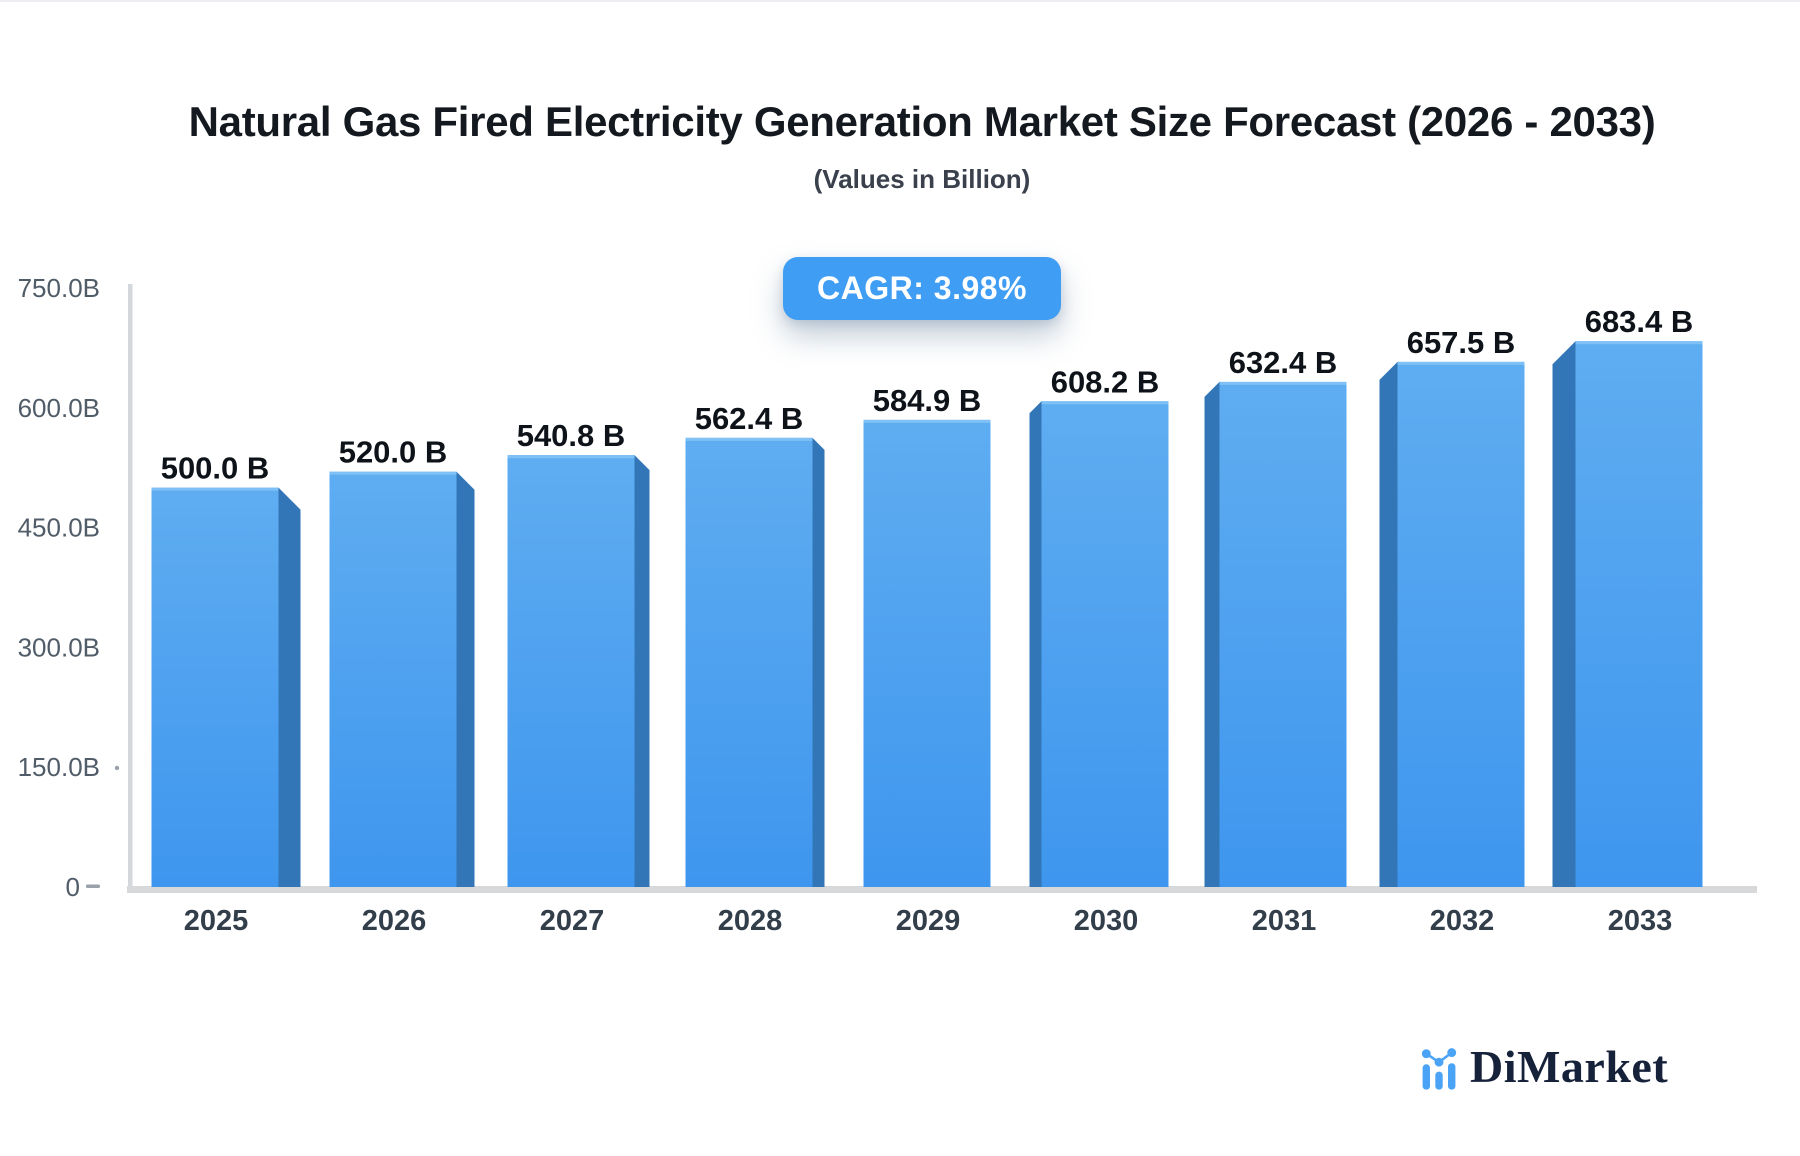 The image size is (1800, 1156). I want to click on bar-value-label: 520.0 B, so click(393, 452).